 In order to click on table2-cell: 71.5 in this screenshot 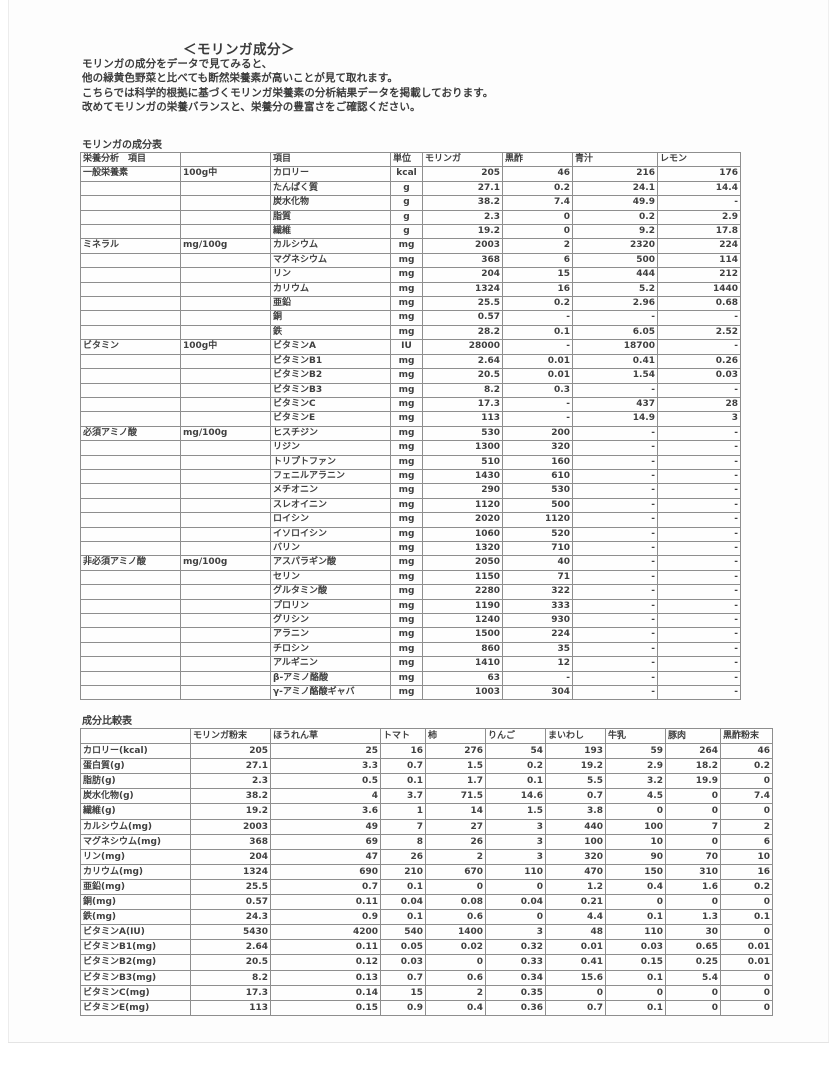, I will do `click(455, 796)`.